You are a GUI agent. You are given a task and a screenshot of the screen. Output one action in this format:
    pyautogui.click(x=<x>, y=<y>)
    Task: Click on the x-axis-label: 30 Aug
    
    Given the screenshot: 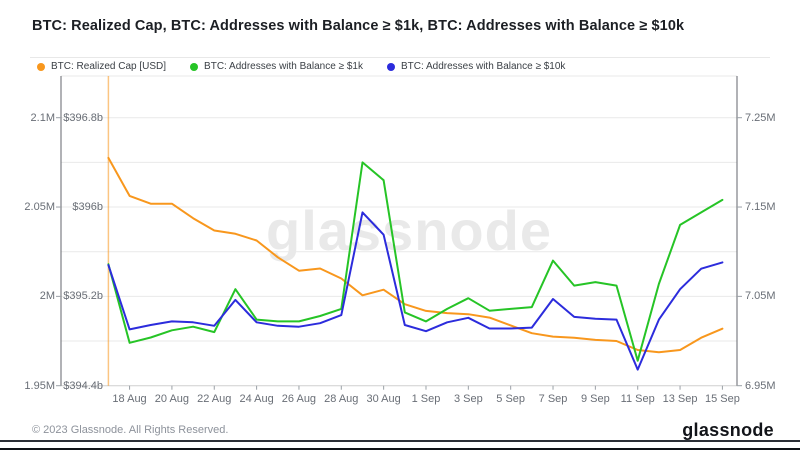 What is the action you would take?
    pyautogui.click(x=383, y=398)
    